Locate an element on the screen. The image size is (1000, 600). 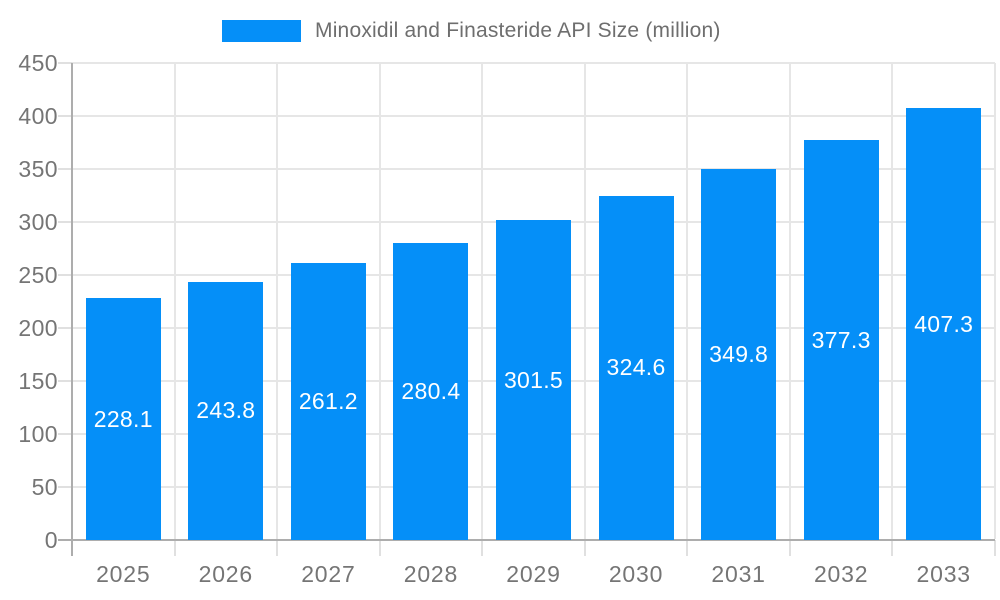
y-tick-label: 100 is located at coordinates (38, 434).